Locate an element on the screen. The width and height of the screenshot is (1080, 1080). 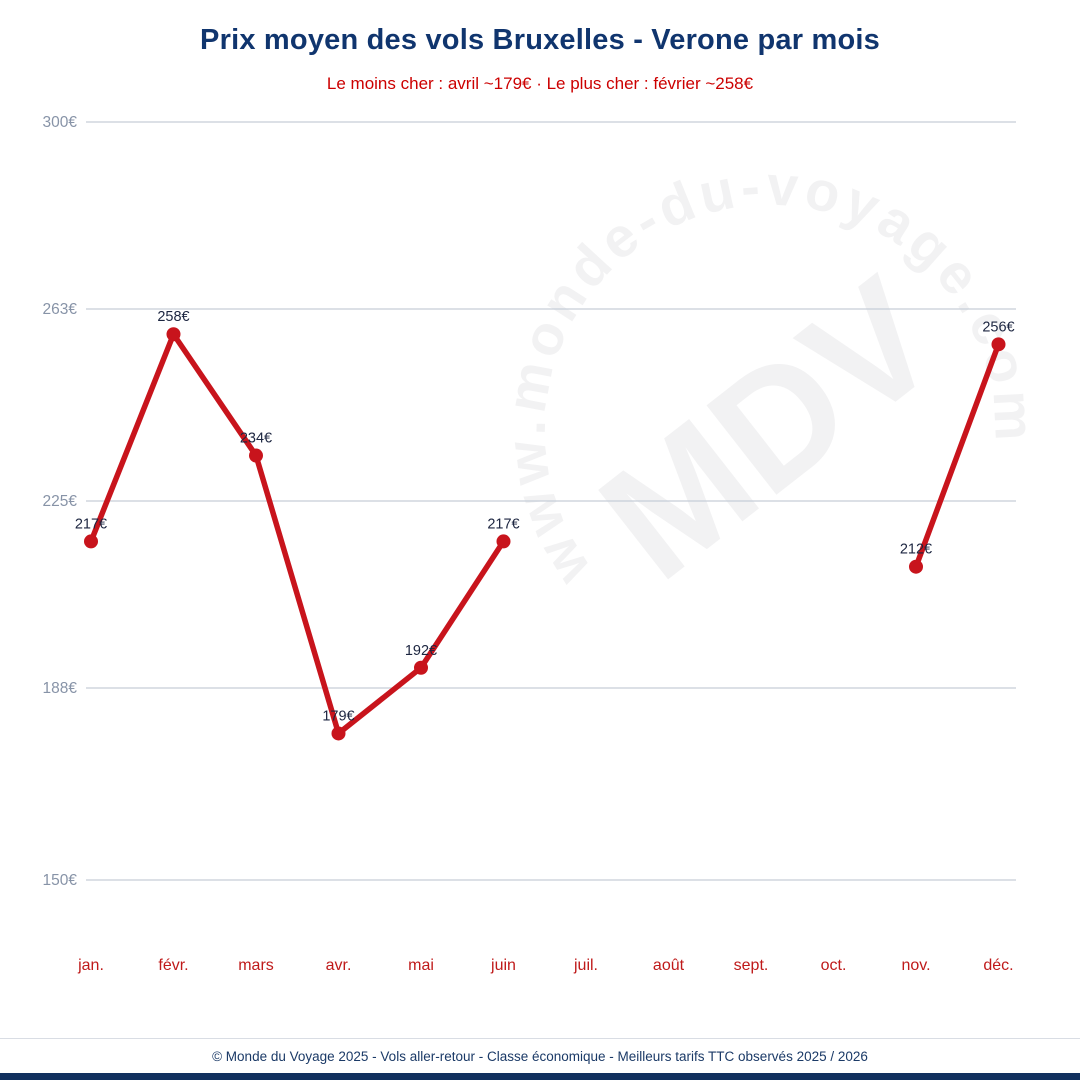
x-axis-label: mars is located at coordinates (256, 965).